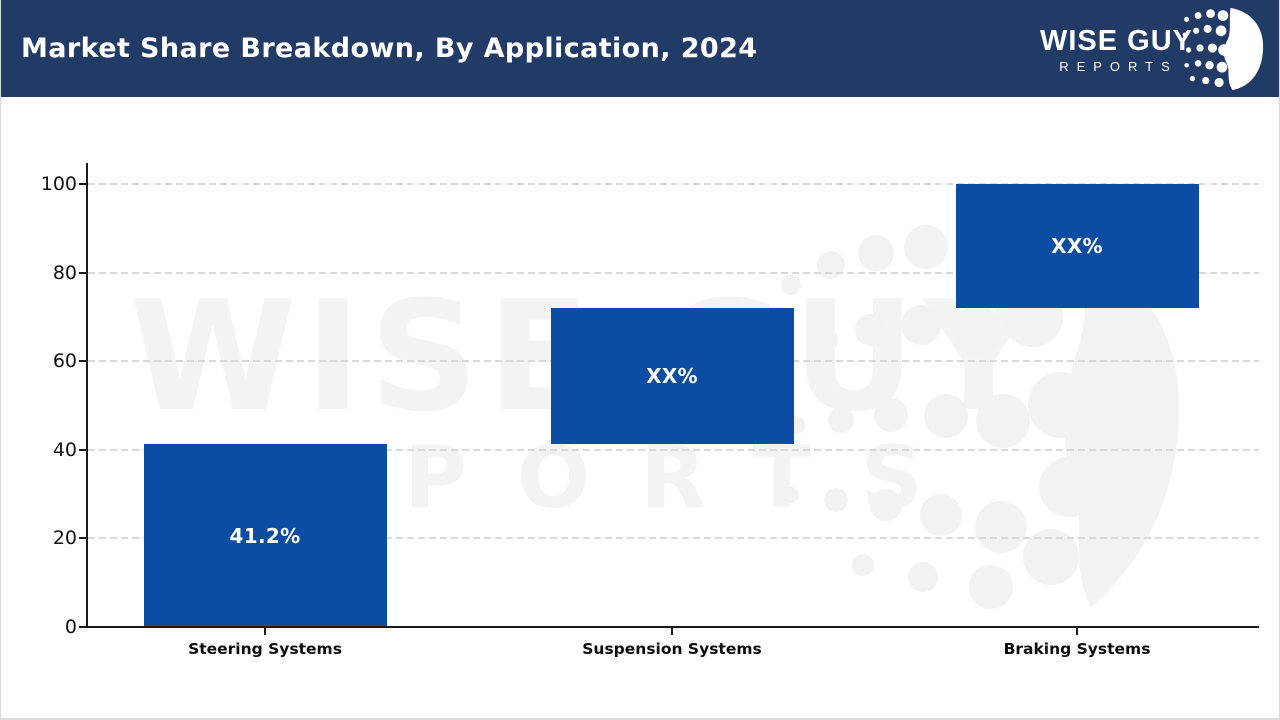 The image size is (1280, 720). I want to click on y-tick-label: 80, so click(64, 272).